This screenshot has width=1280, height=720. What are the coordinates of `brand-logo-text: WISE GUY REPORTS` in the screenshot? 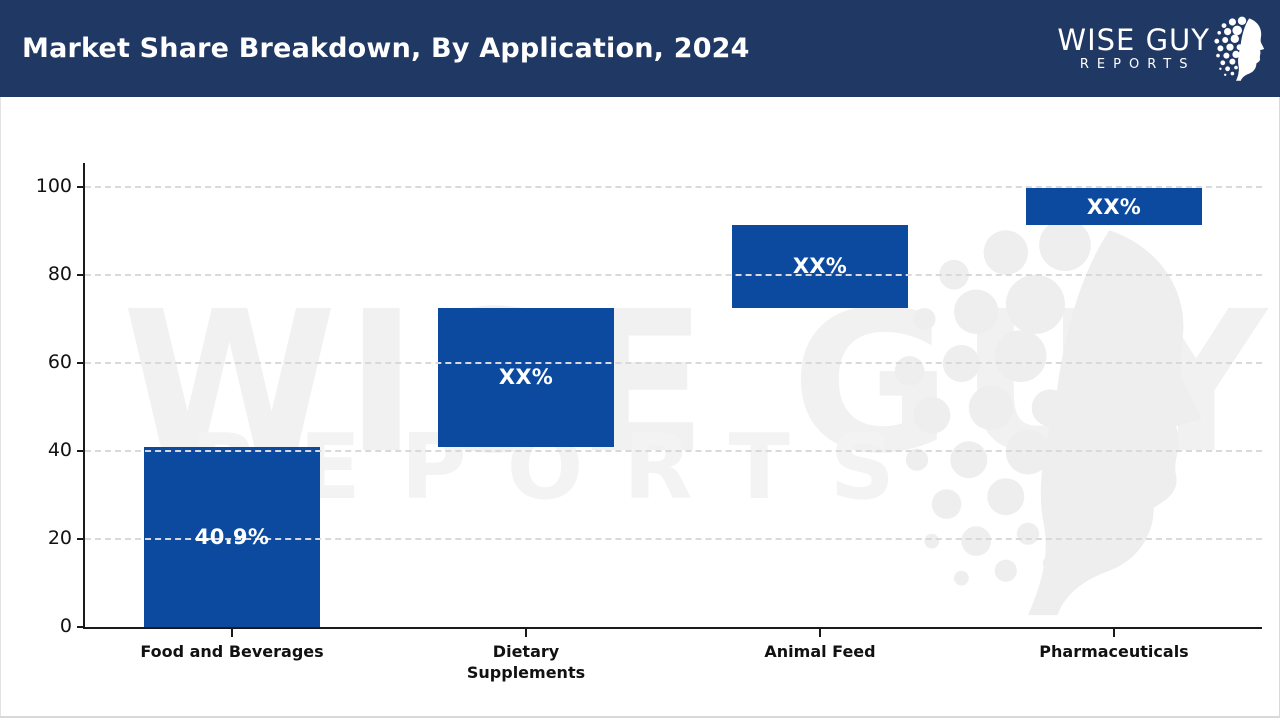 It's located at (1133, 47).